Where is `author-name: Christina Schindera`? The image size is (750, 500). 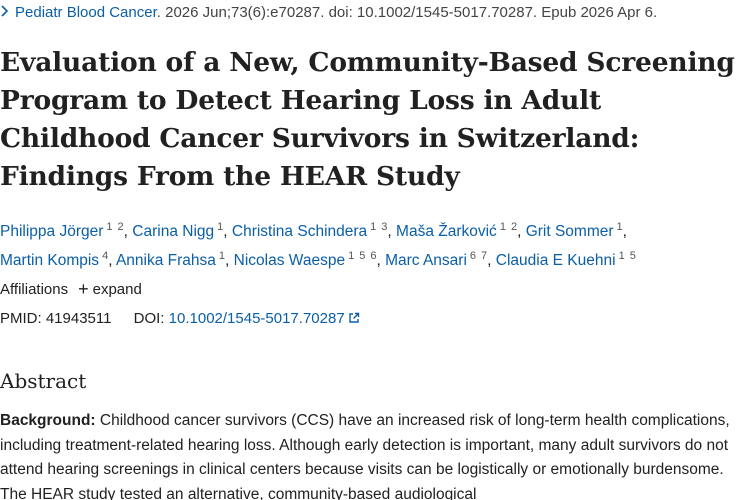 author-name: Christina Schindera is located at coordinates (299, 231).